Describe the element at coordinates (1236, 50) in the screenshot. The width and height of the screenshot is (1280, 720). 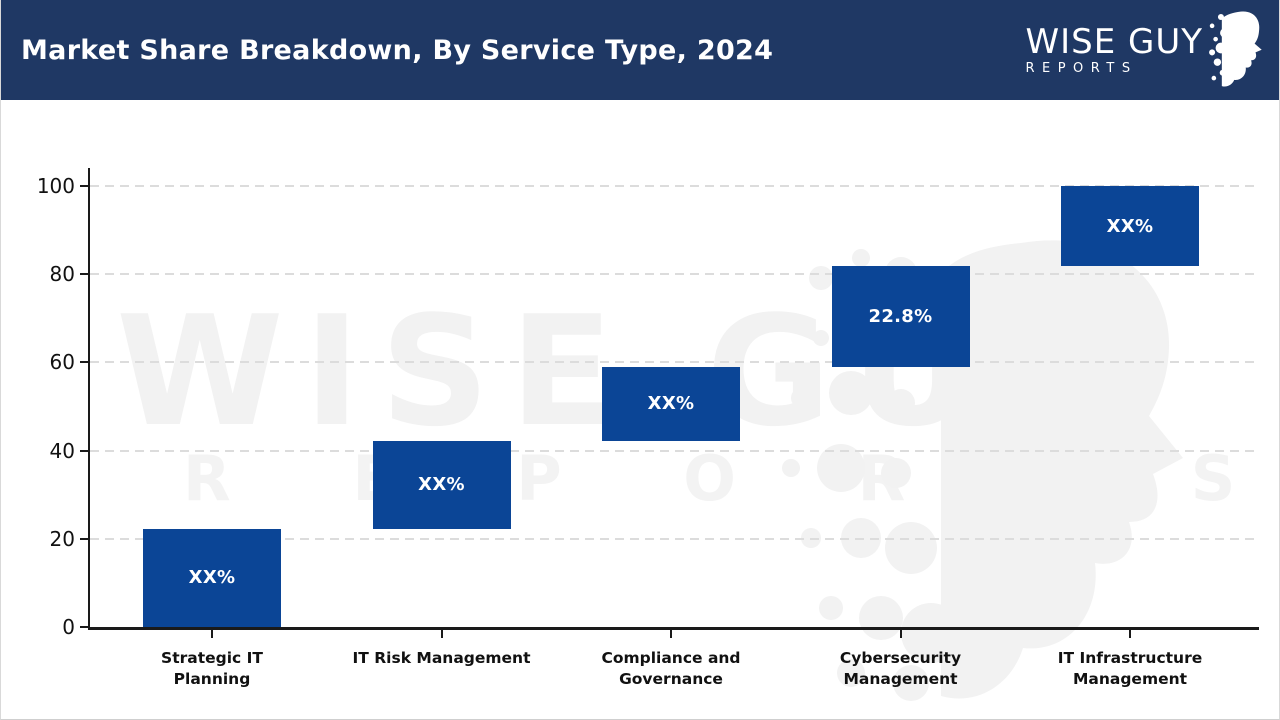
I see `dotted-head-profile-icon` at that location.